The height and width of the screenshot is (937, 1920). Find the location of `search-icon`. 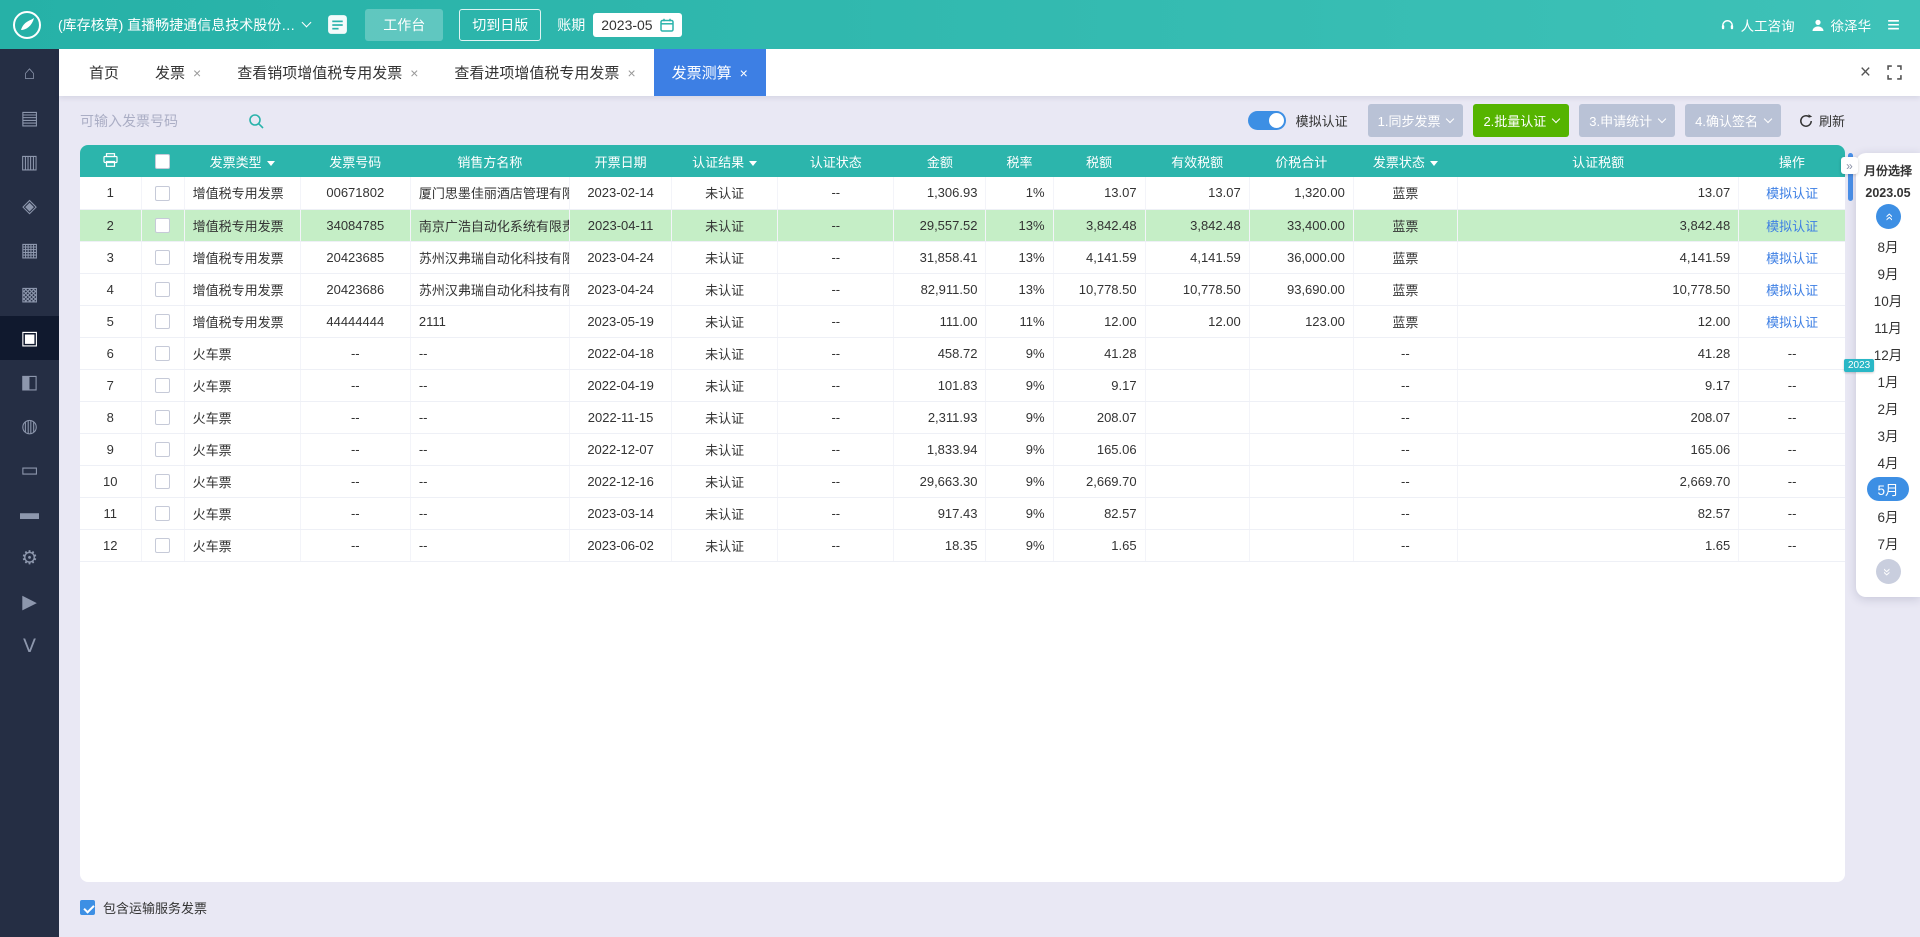

search-icon is located at coordinates (256, 121).